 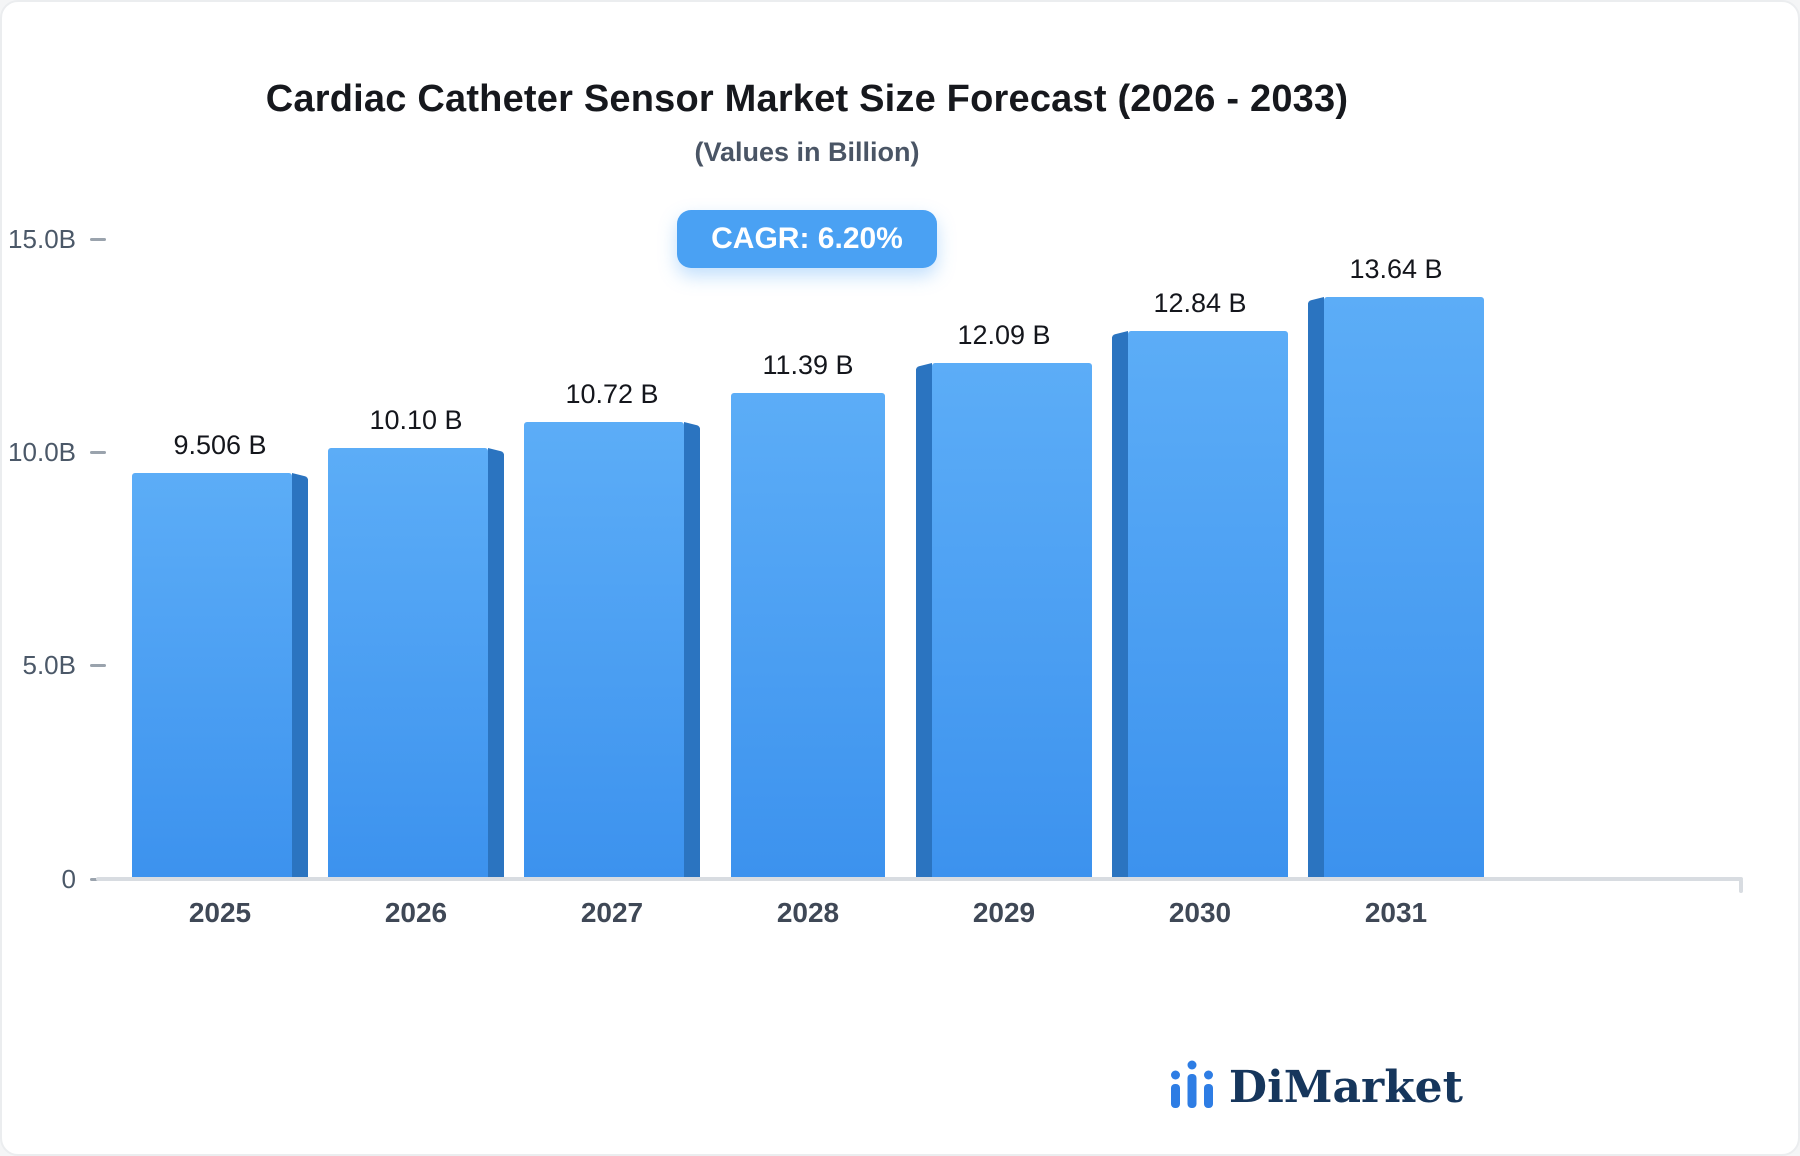 I want to click on bar-group-2028: 11.39 B, so click(x=808, y=559).